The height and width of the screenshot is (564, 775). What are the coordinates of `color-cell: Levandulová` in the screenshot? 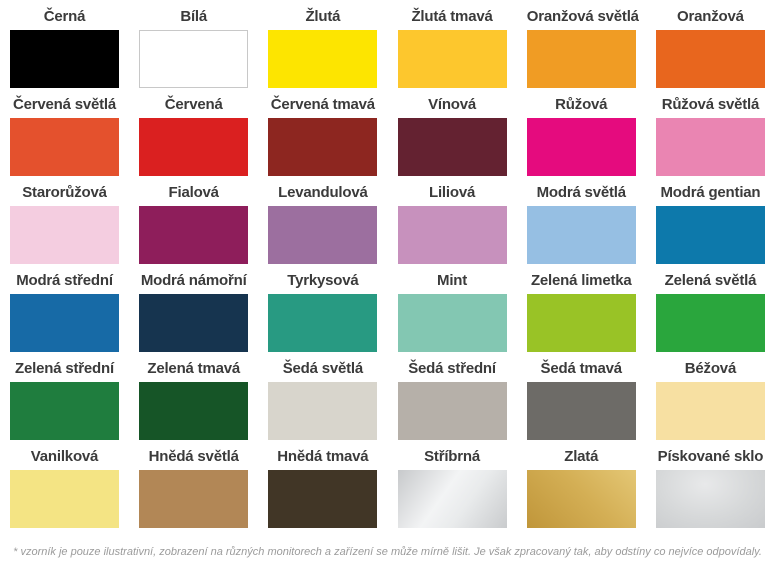 It's located at (323, 222).